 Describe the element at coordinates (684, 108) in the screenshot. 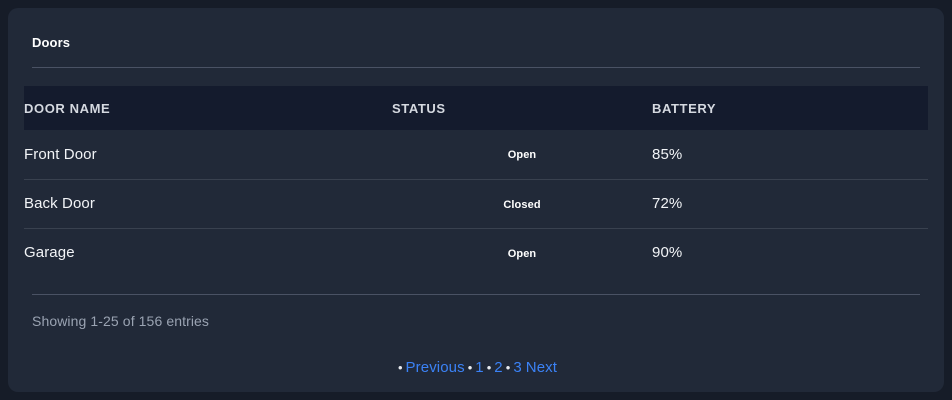

I see `column-header-battery: BATTERY` at that location.